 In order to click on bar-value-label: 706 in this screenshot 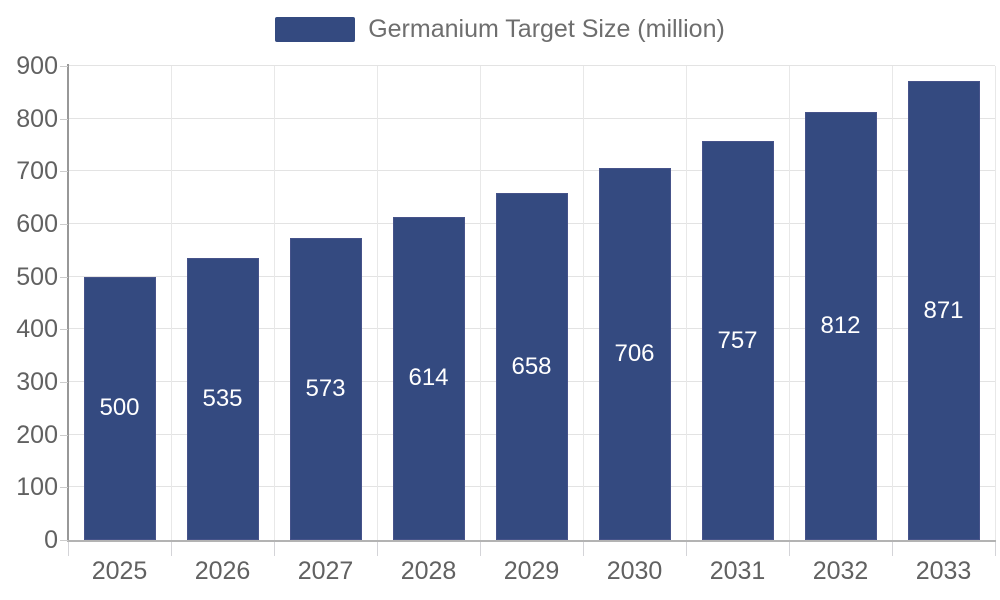, I will do `click(634, 354)`.